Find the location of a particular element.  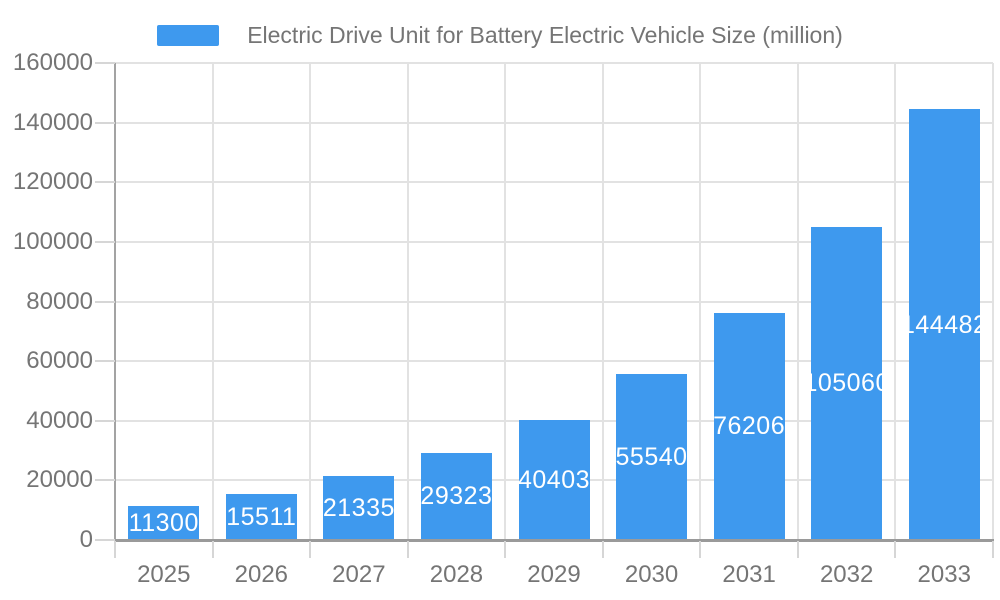

bar-2029 is located at coordinates (554, 479).